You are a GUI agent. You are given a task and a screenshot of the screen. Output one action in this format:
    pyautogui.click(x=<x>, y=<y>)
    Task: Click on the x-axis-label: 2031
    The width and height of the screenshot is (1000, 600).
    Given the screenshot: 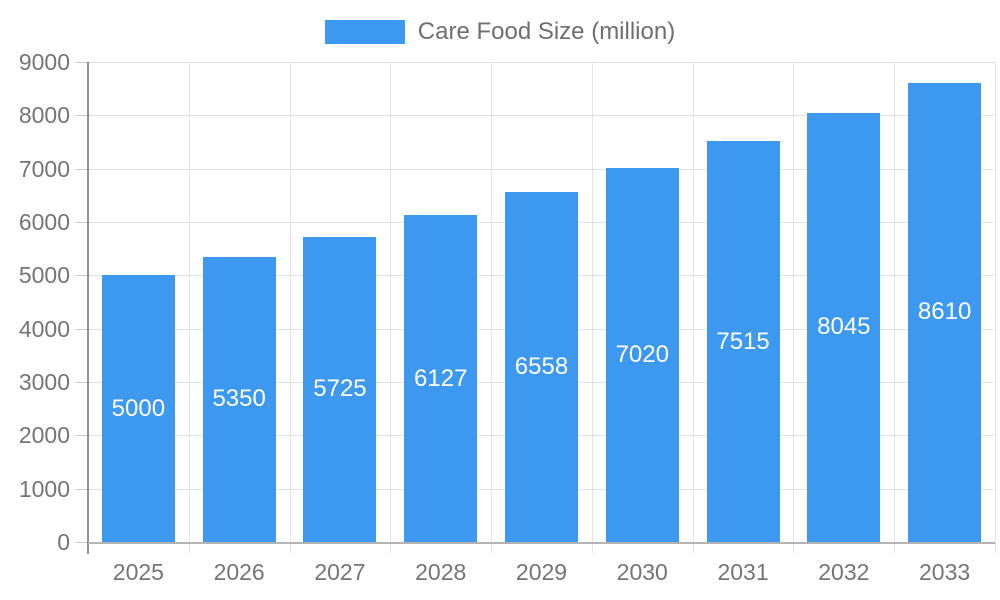 What is the action you would take?
    pyautogui.click(x=743, y=572)
    